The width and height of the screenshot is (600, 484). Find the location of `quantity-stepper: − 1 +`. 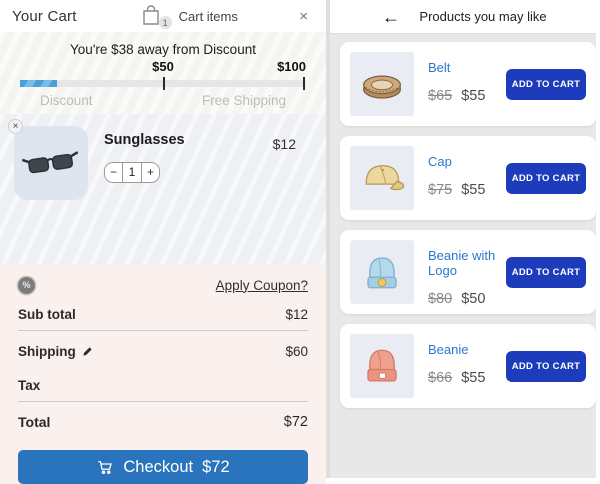

quantity-stepper: − 1 + is located at coordinates (132, 172).